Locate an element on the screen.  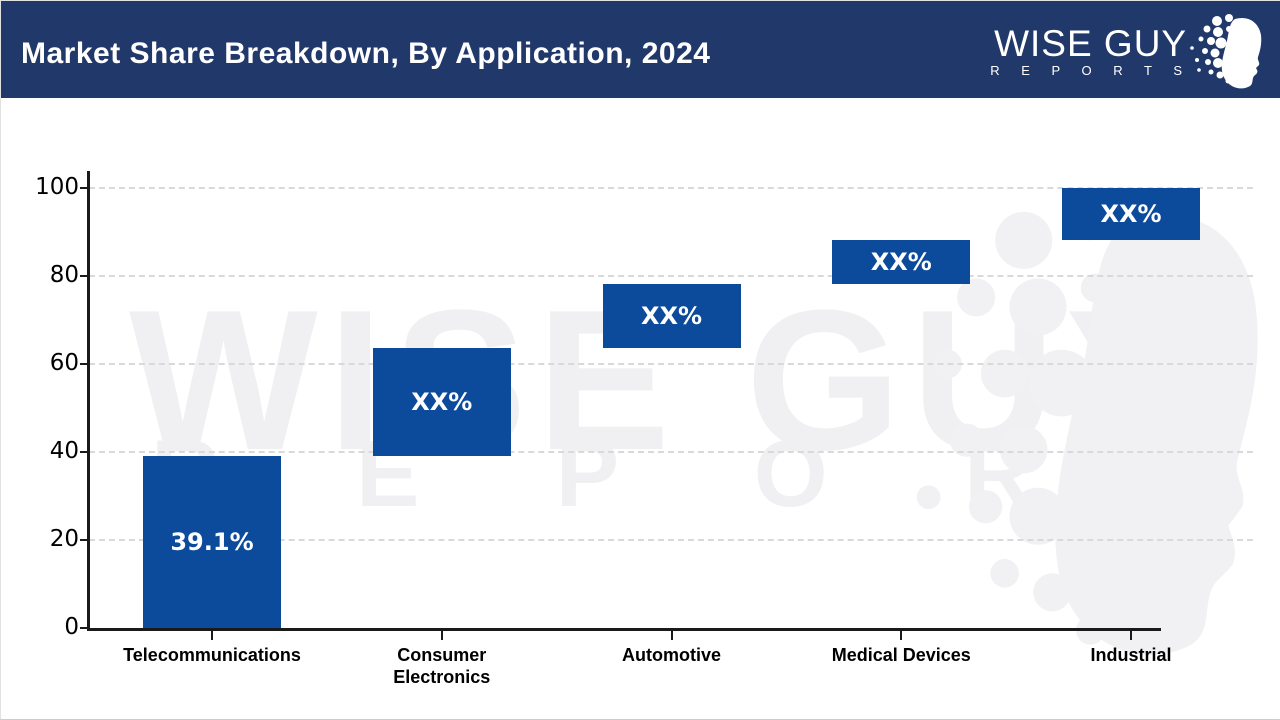
x-category-label-telecommunications: Telecommunications is located at coordinates (212, 655).